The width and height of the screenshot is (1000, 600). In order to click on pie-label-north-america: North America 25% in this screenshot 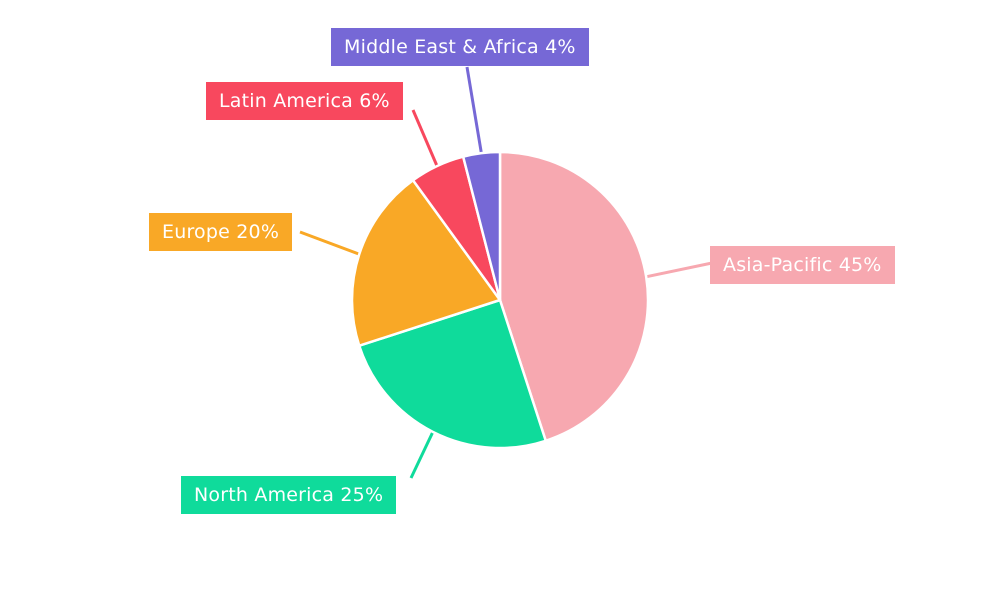, I will do `click(289, 495)`.